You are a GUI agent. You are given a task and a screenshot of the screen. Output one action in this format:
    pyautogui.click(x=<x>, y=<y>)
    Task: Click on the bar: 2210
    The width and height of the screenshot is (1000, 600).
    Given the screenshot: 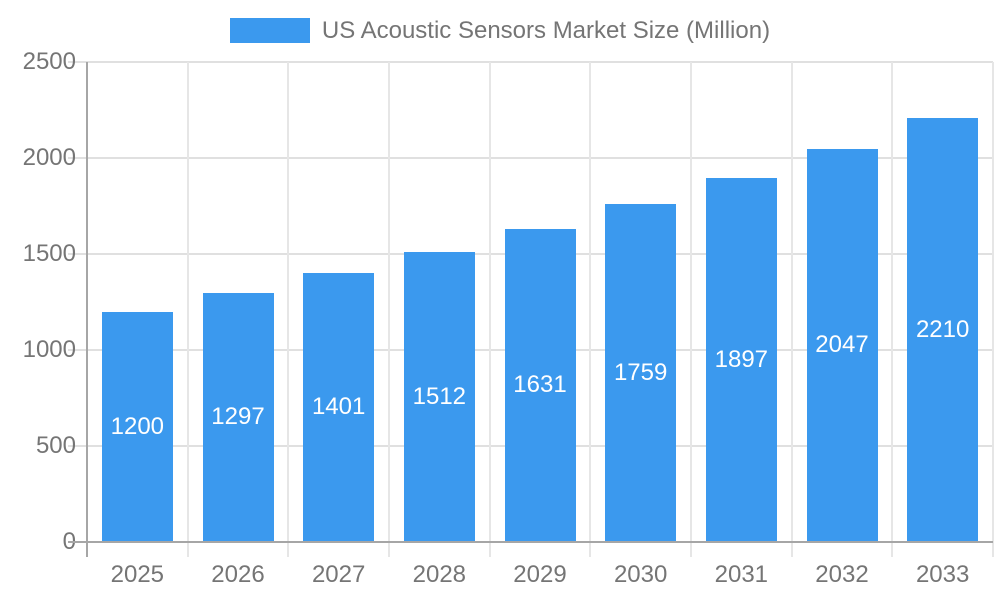 What is the action you would take?
    pyautogui.click(x=943, y=329)
    